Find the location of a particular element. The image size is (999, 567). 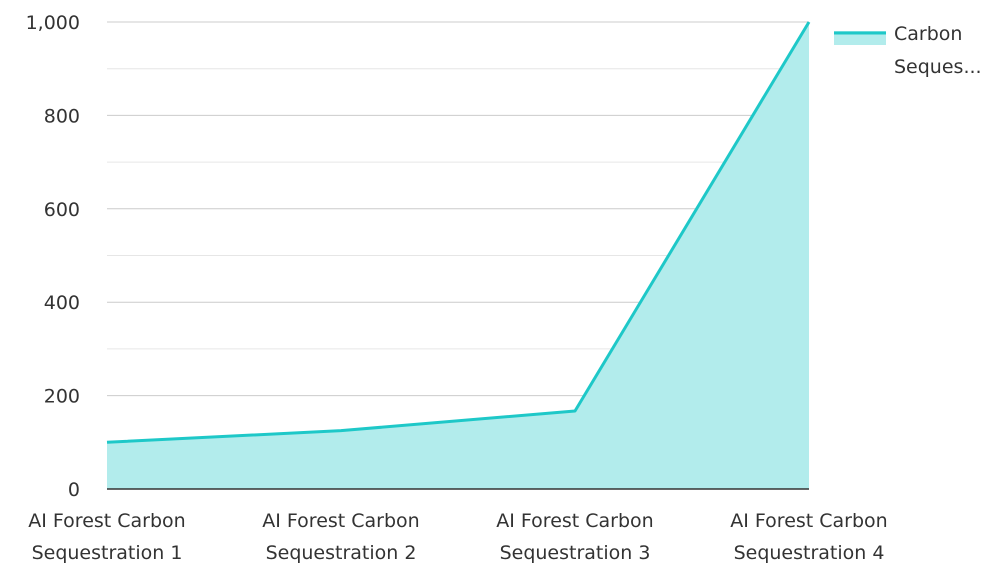

y-axis-tick-labels: 0 200 400 600 800 1,000 is located at coordinates (53, 256).